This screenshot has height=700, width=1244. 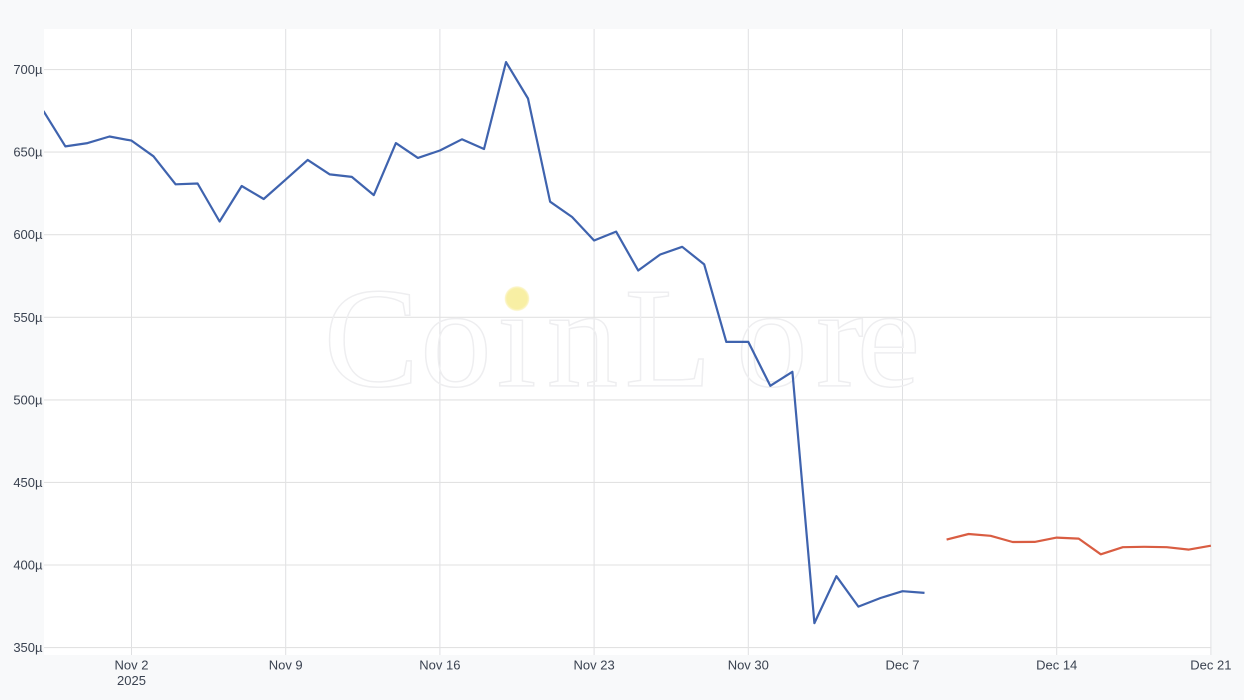 What do you see at coordinates (28, 152) in the screenshot?
I see `svg-text: 650µ` at bounding box center [28, 152].